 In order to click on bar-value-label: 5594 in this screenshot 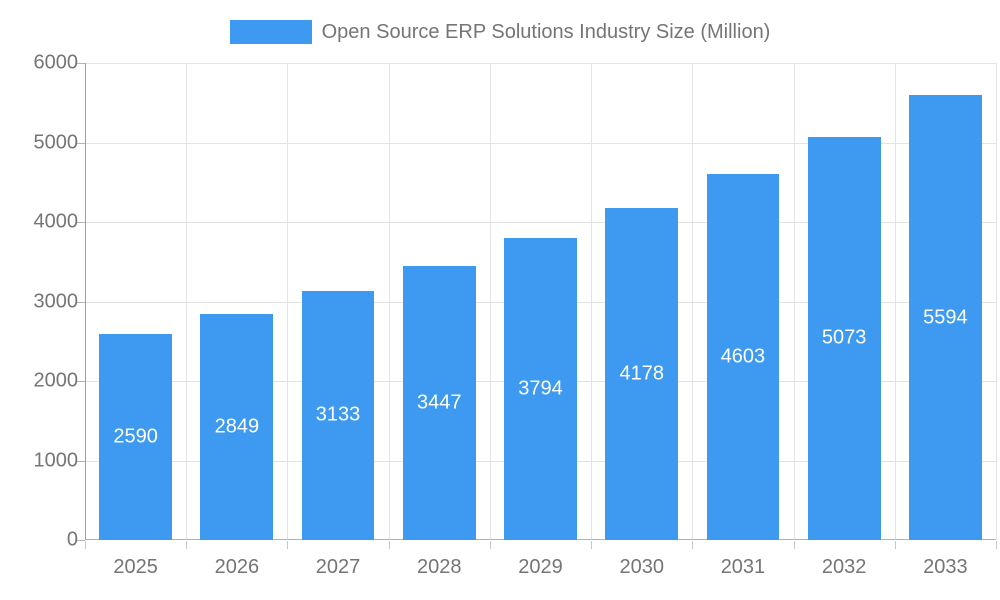, I will do `click(945, 317)`.